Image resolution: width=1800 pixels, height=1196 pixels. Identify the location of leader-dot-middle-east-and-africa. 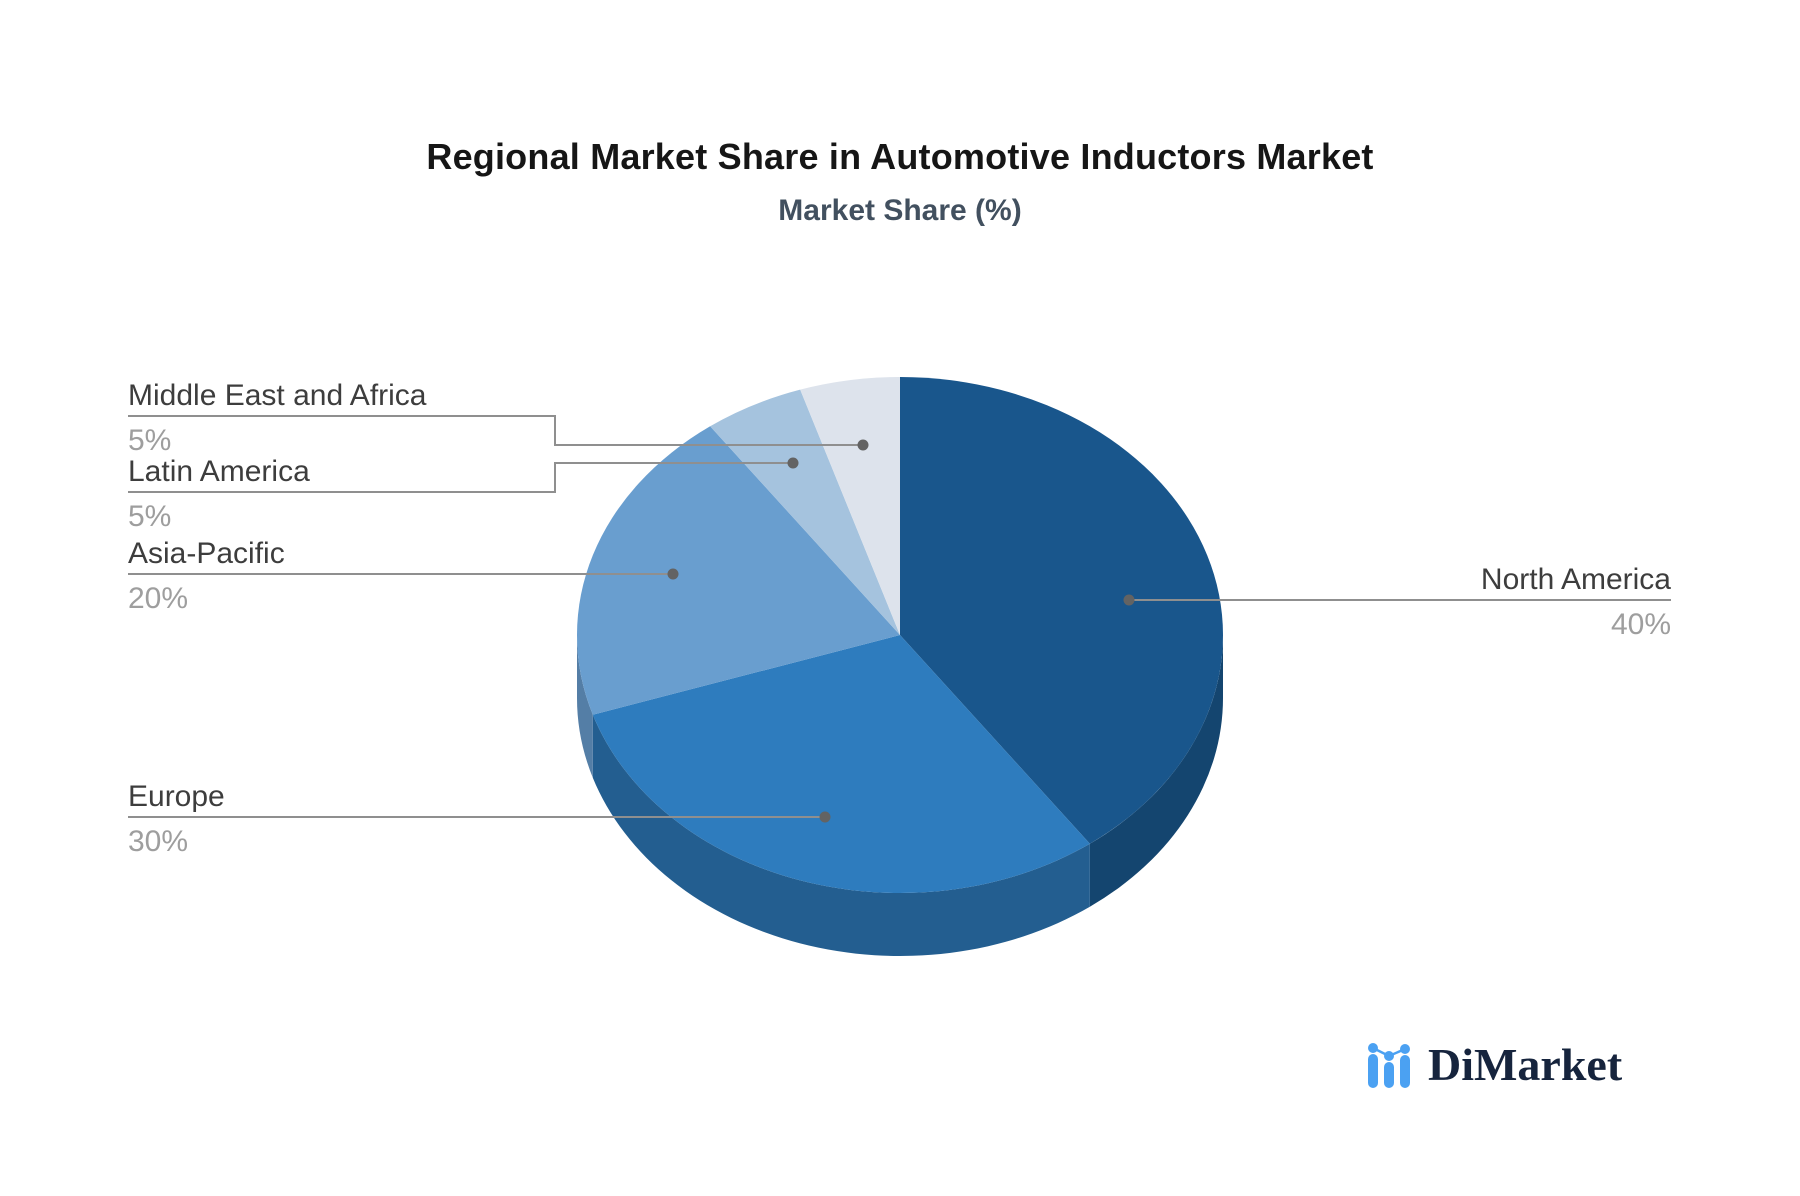
(863, 445).